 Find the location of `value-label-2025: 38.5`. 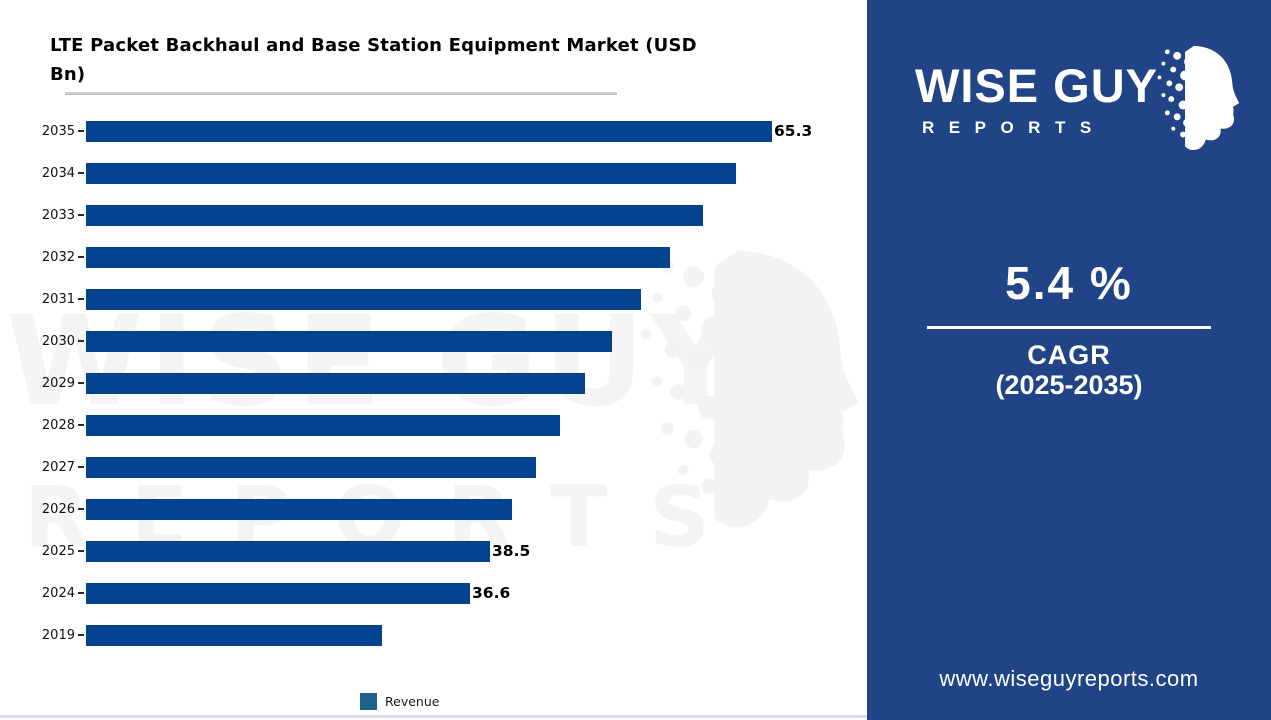

value-label-2025: 38.5 is located at coordinates (511, 551).